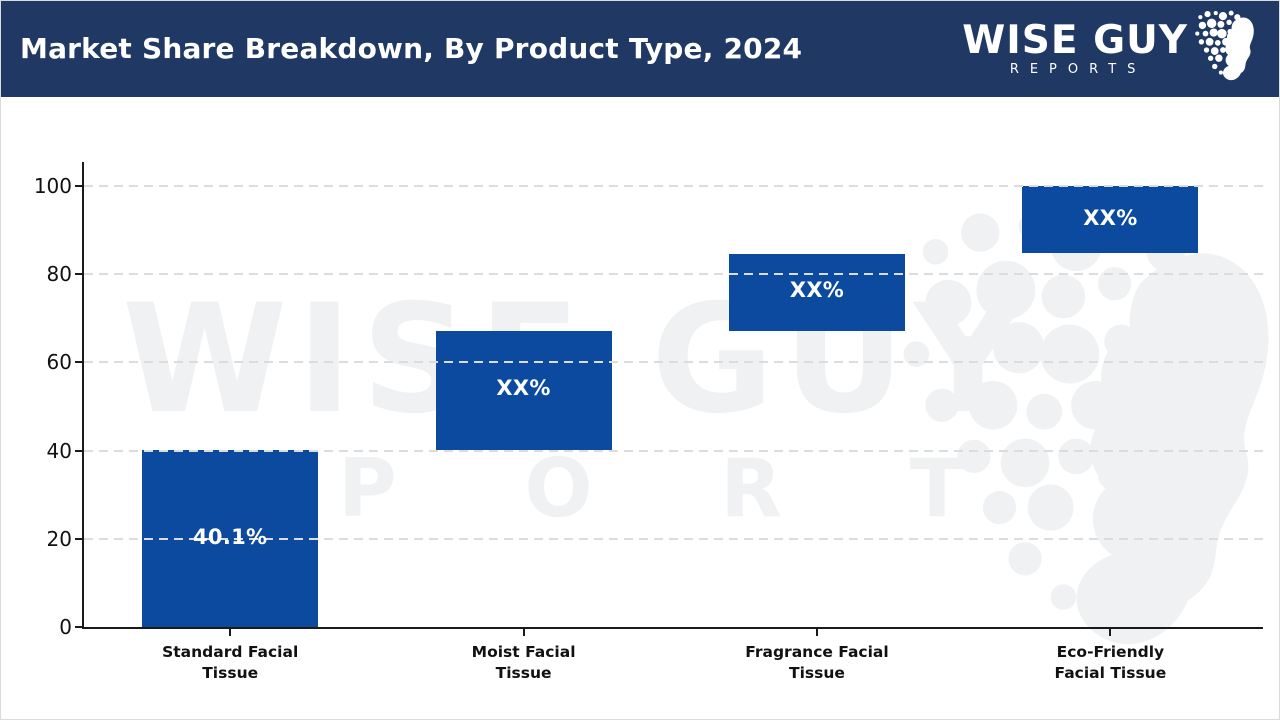 This screenshot has width=1280, height=720. Describe the element at coordinates (59, 362) in the screenshot. I see `y-tick-label: 60` at that location.